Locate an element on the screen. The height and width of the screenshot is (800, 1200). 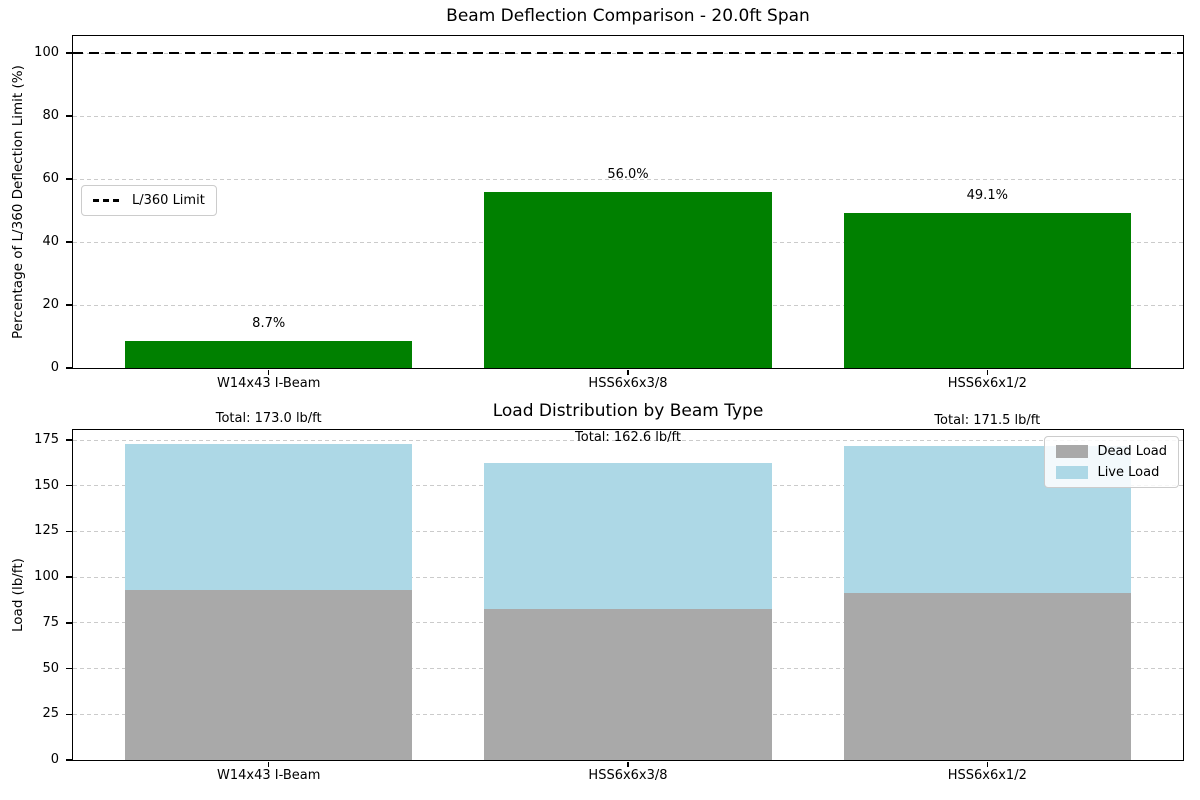
y-tick-label-175: 175 is located at coordinates (46, 440).